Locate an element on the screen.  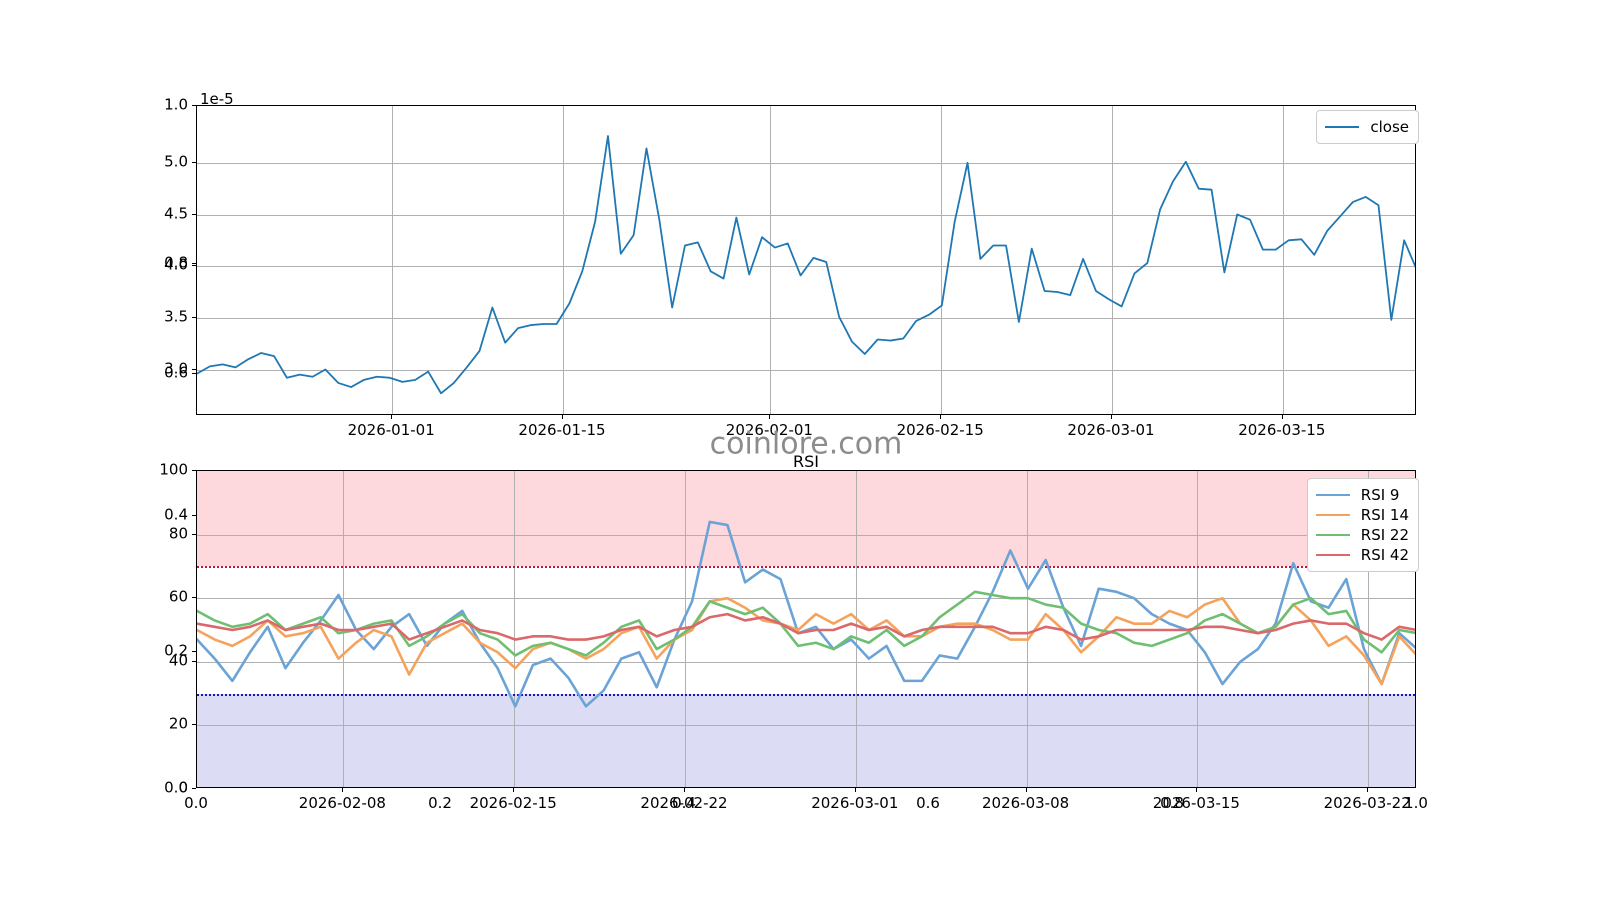
rsi-x-secondary-tick-label: 0.0 is located at coordinates (196, 803).